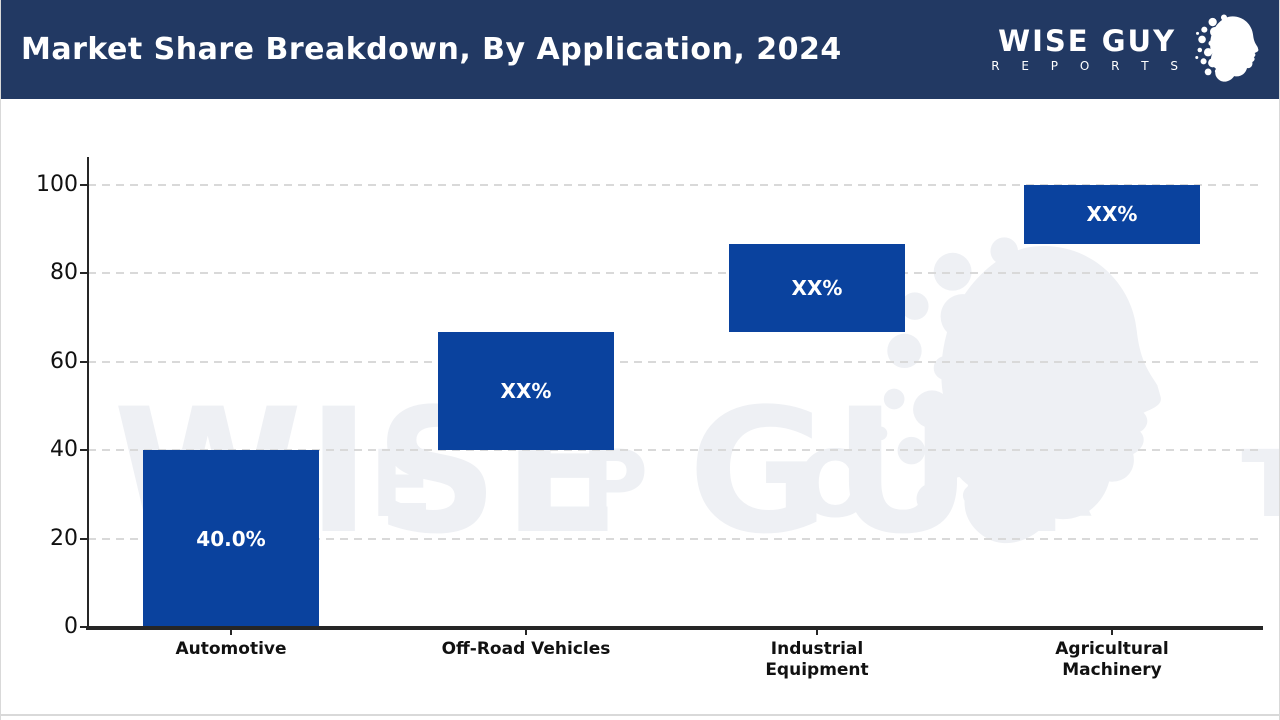  I want to click on watermark-text-2: R E P O R T S, so click(715, 484).